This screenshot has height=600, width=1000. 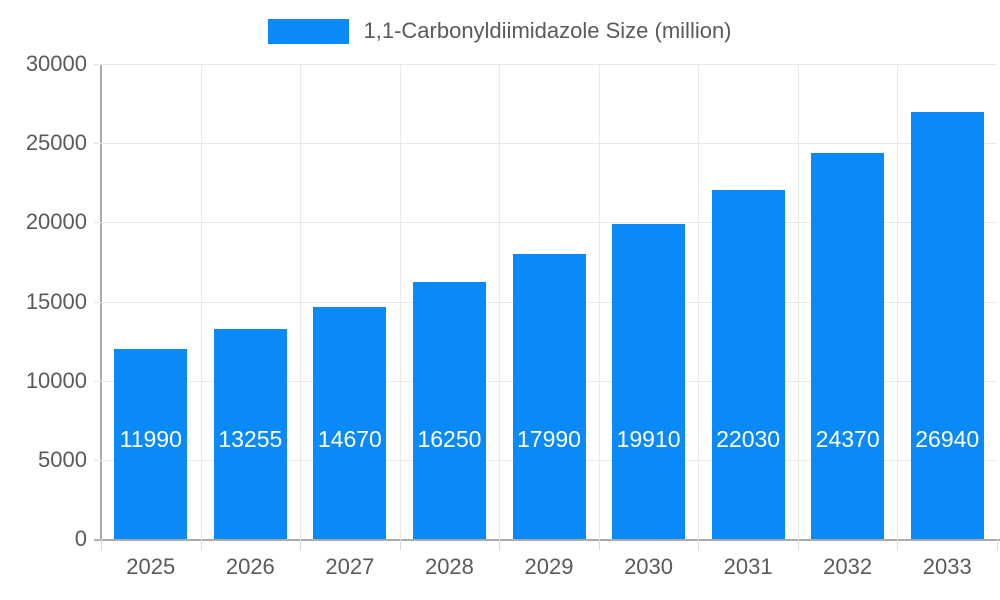 I want to click on y-axis-tick-label: 5000, so click(x=62, y=459).